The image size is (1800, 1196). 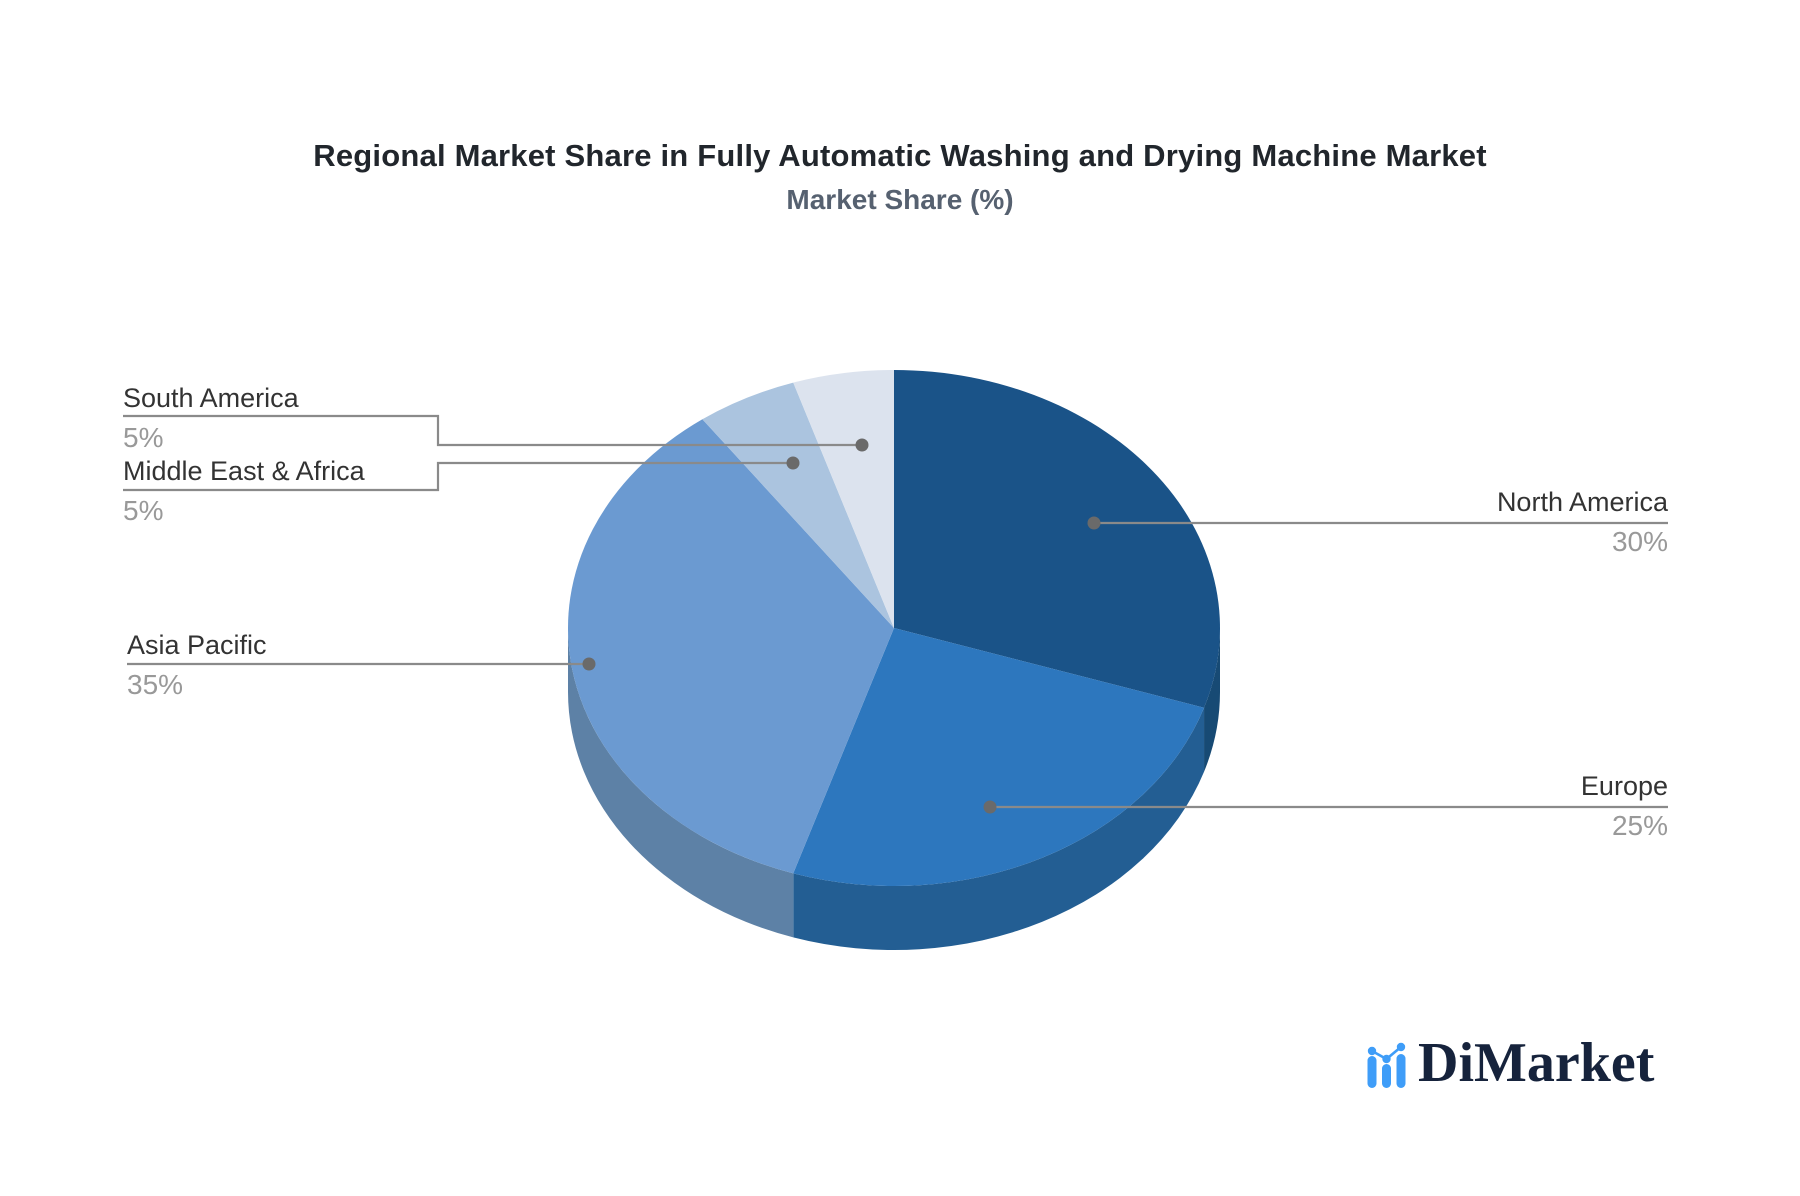 What do you see at coordinates (862, 445) in the screenshot?
I see `label-connector-dot-south-america` at bounding box center [862, 445].